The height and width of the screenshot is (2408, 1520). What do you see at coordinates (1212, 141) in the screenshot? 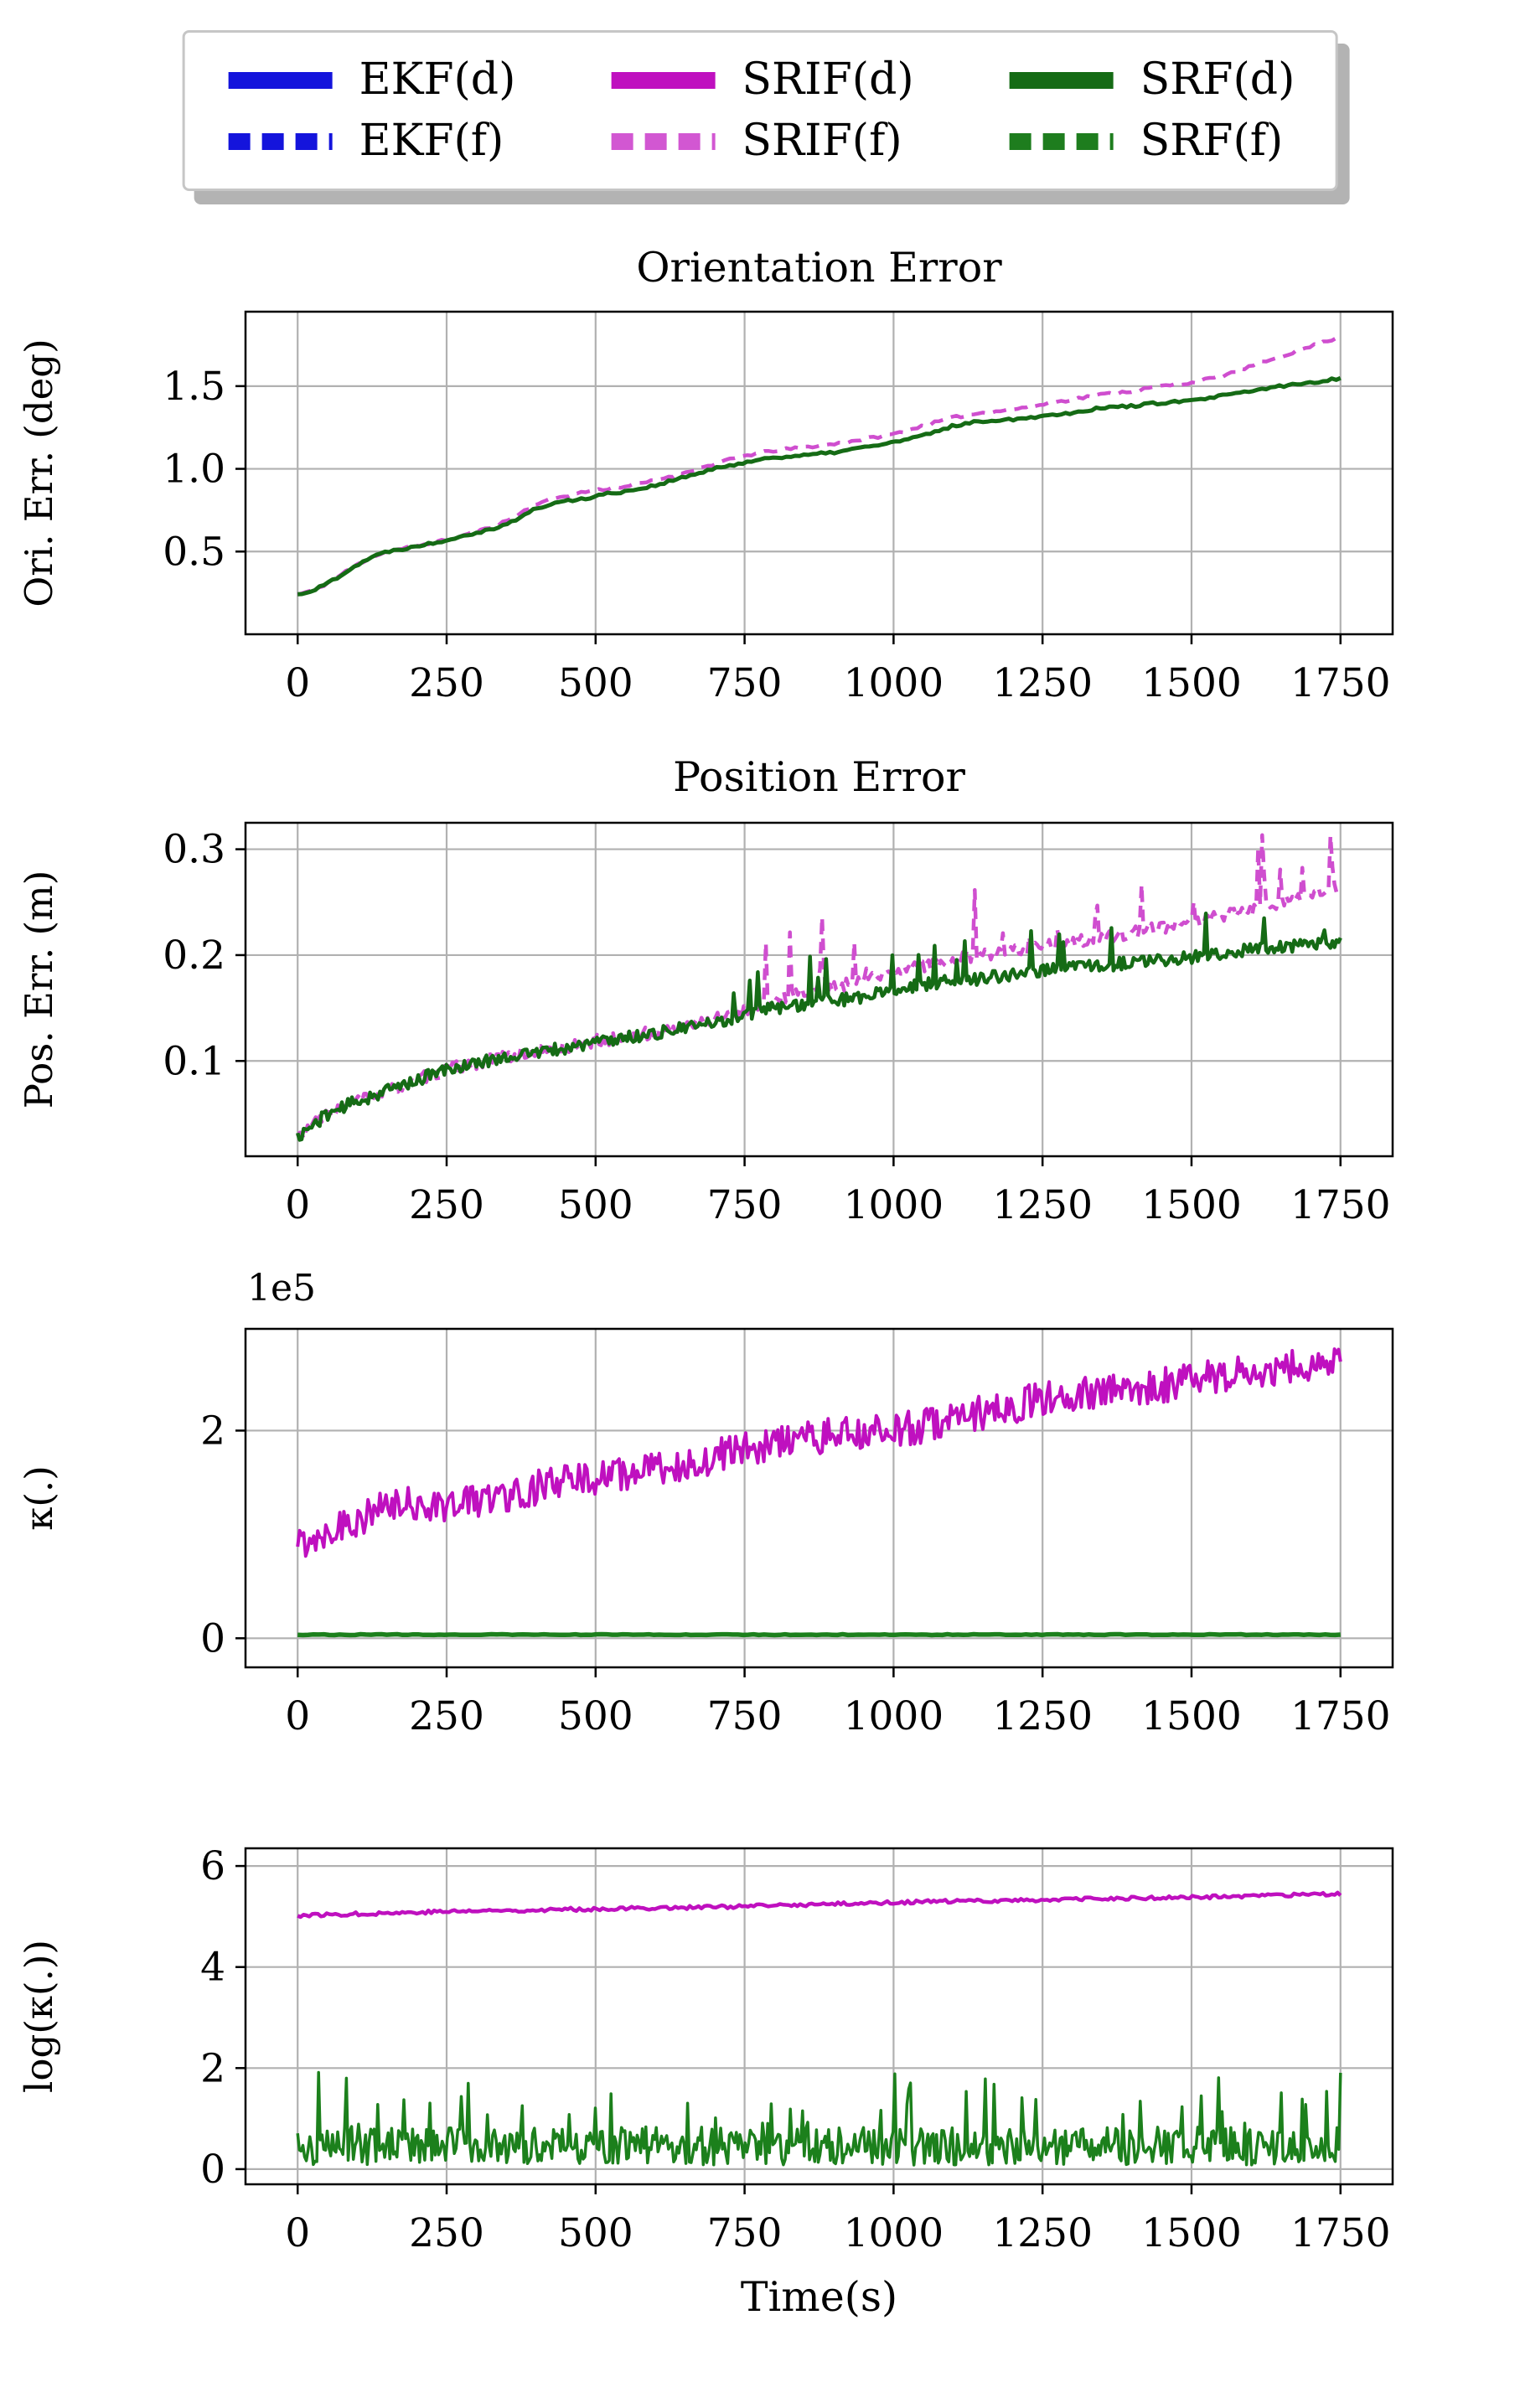
I see `legend-label-srf-f: SRF(f)` at bounding box center [1212, 141].